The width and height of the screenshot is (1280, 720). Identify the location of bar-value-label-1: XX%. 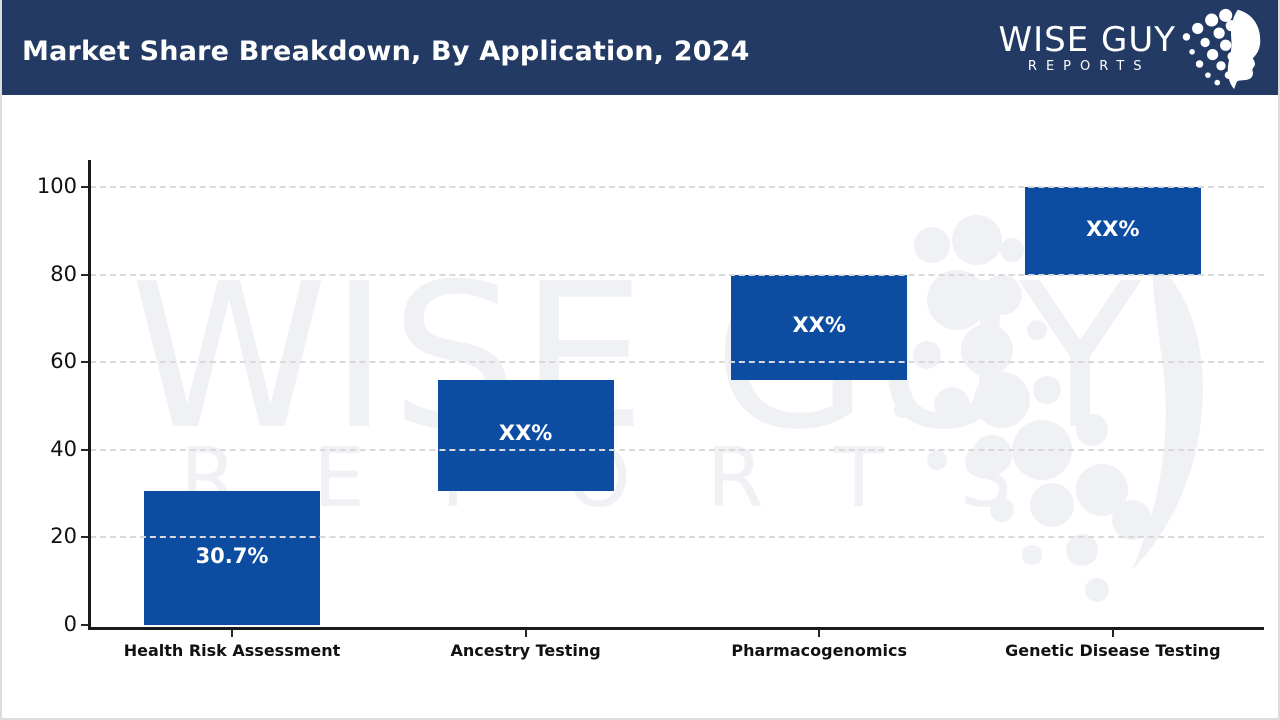
(525, 433).